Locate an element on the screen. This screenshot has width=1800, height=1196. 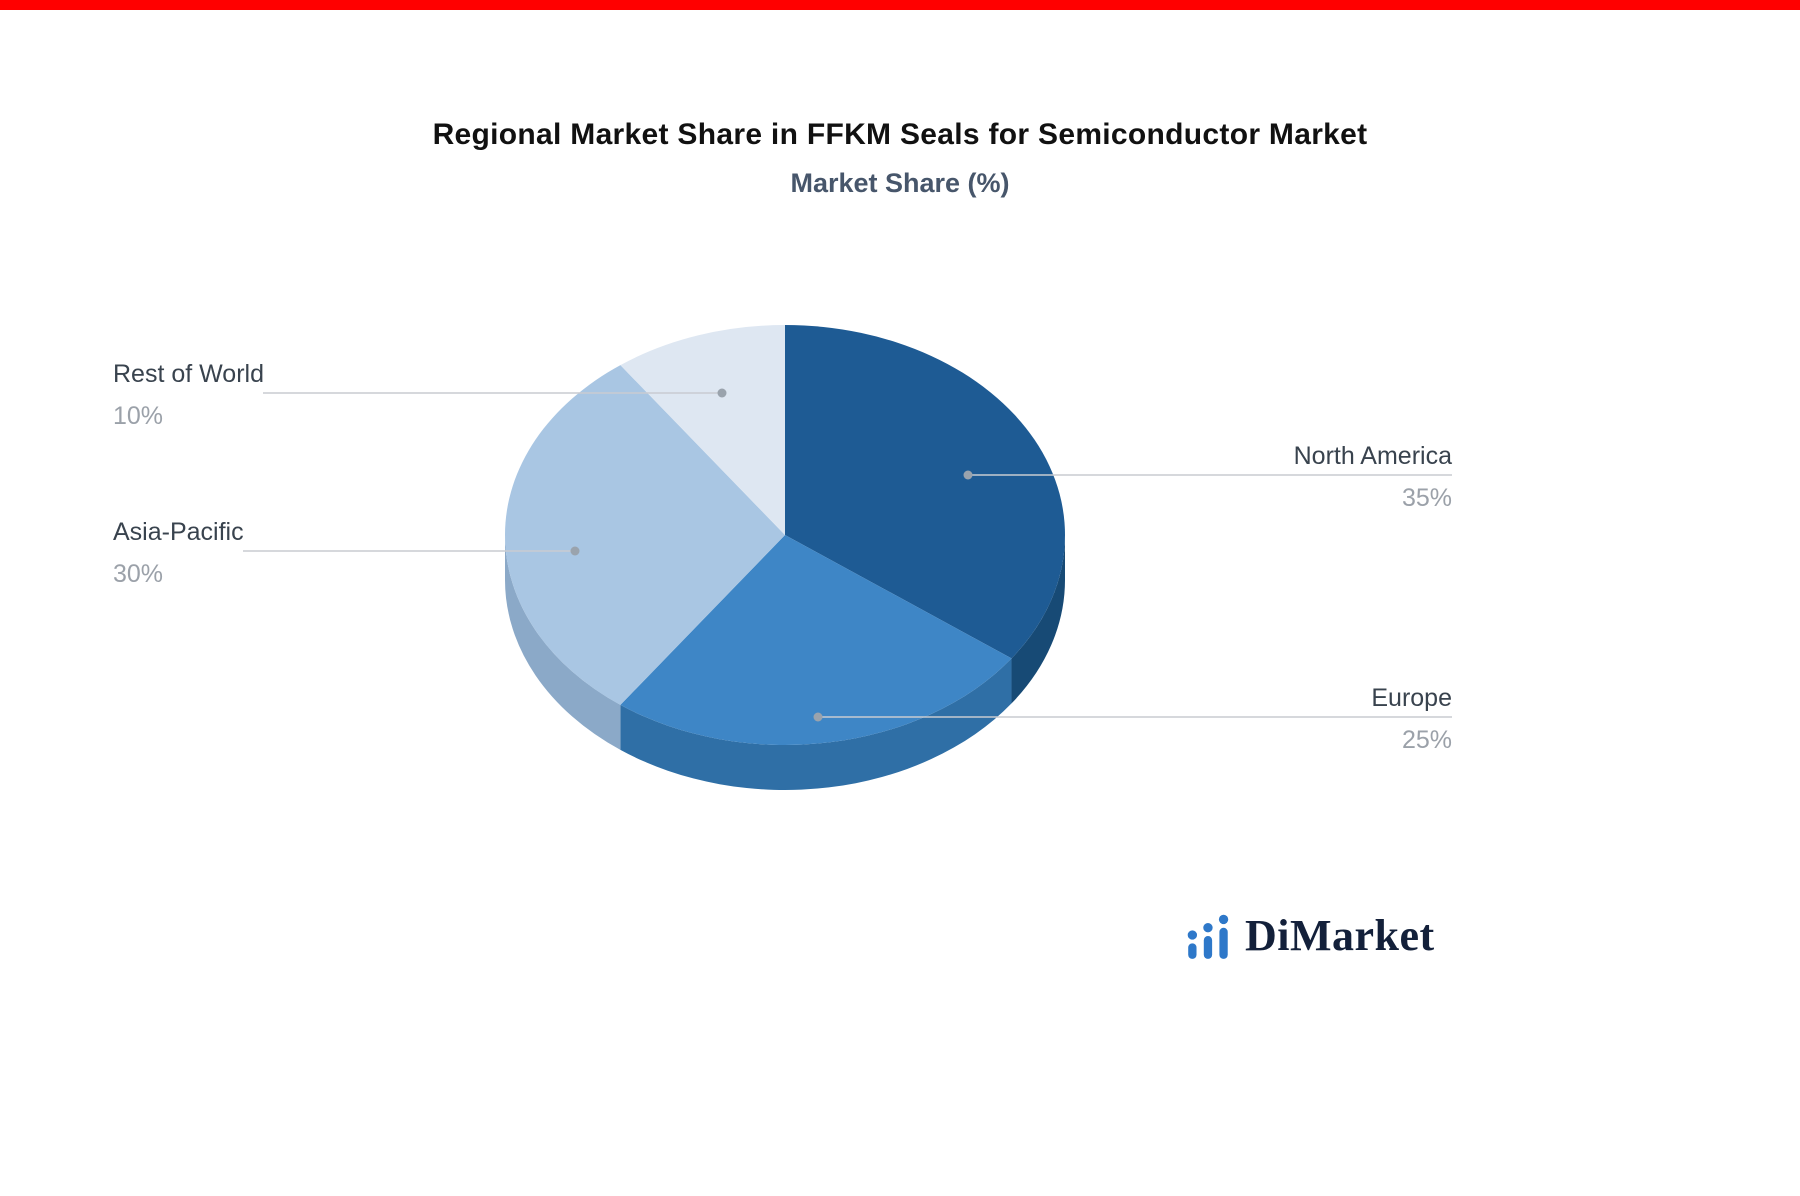
bar-chart-icon is located at coordinates (1208, 936).